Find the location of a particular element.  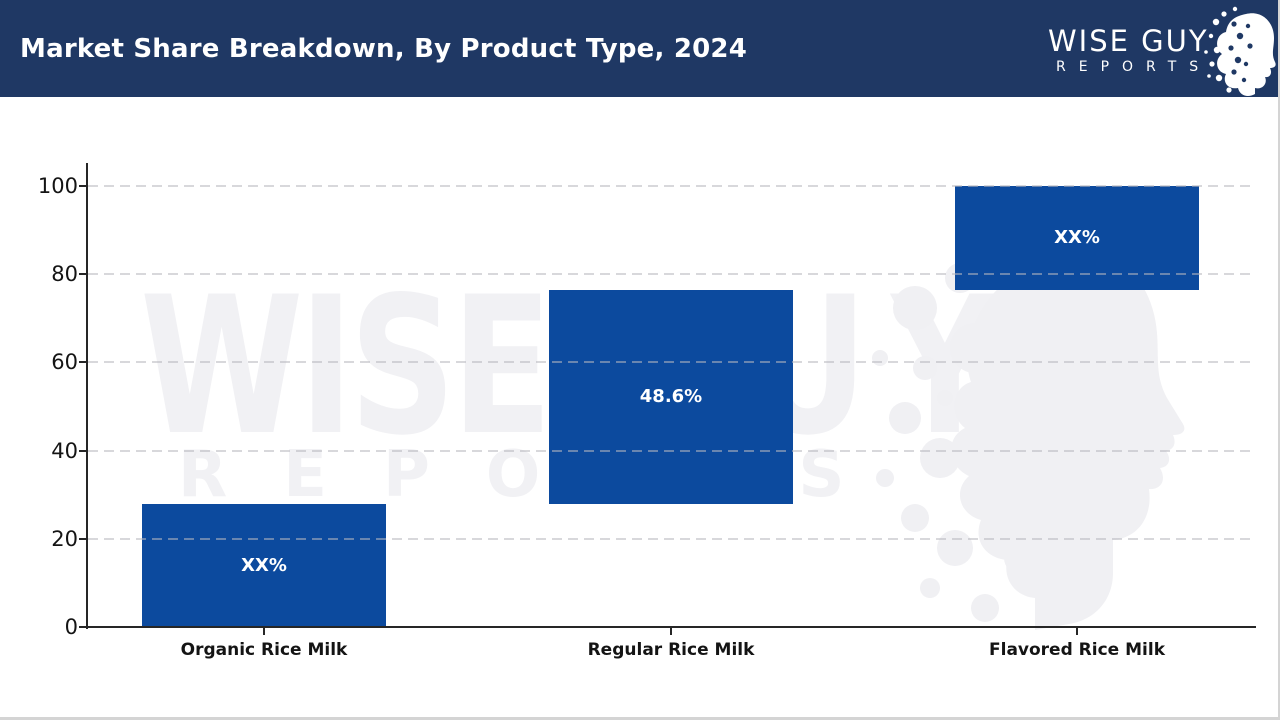

y-axis-tick-label: 60 is located at coordinates (64, 362).